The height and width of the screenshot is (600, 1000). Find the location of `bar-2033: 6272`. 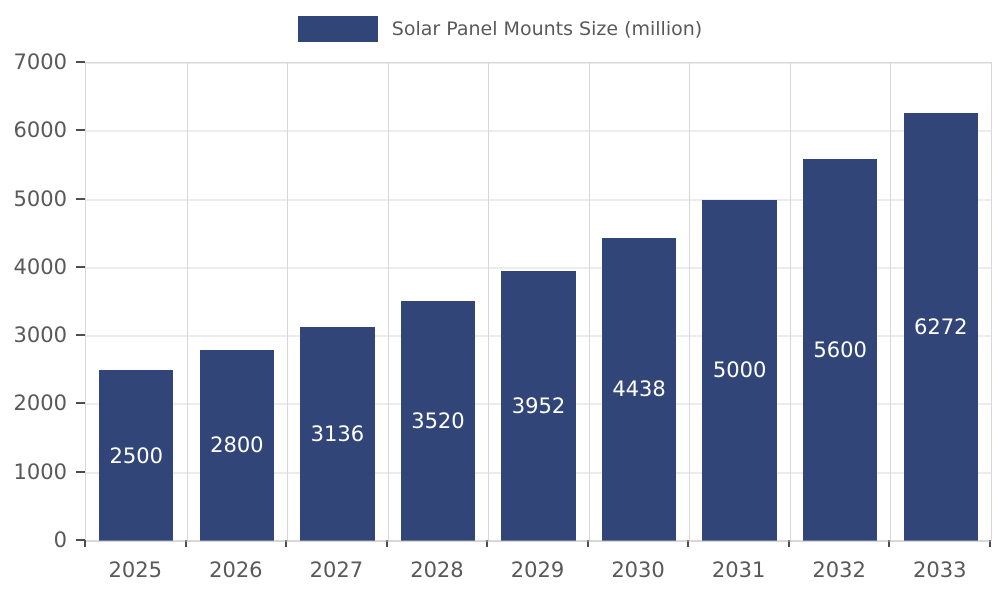

bar-2033: 6272 is located at coordinates (940, 326).